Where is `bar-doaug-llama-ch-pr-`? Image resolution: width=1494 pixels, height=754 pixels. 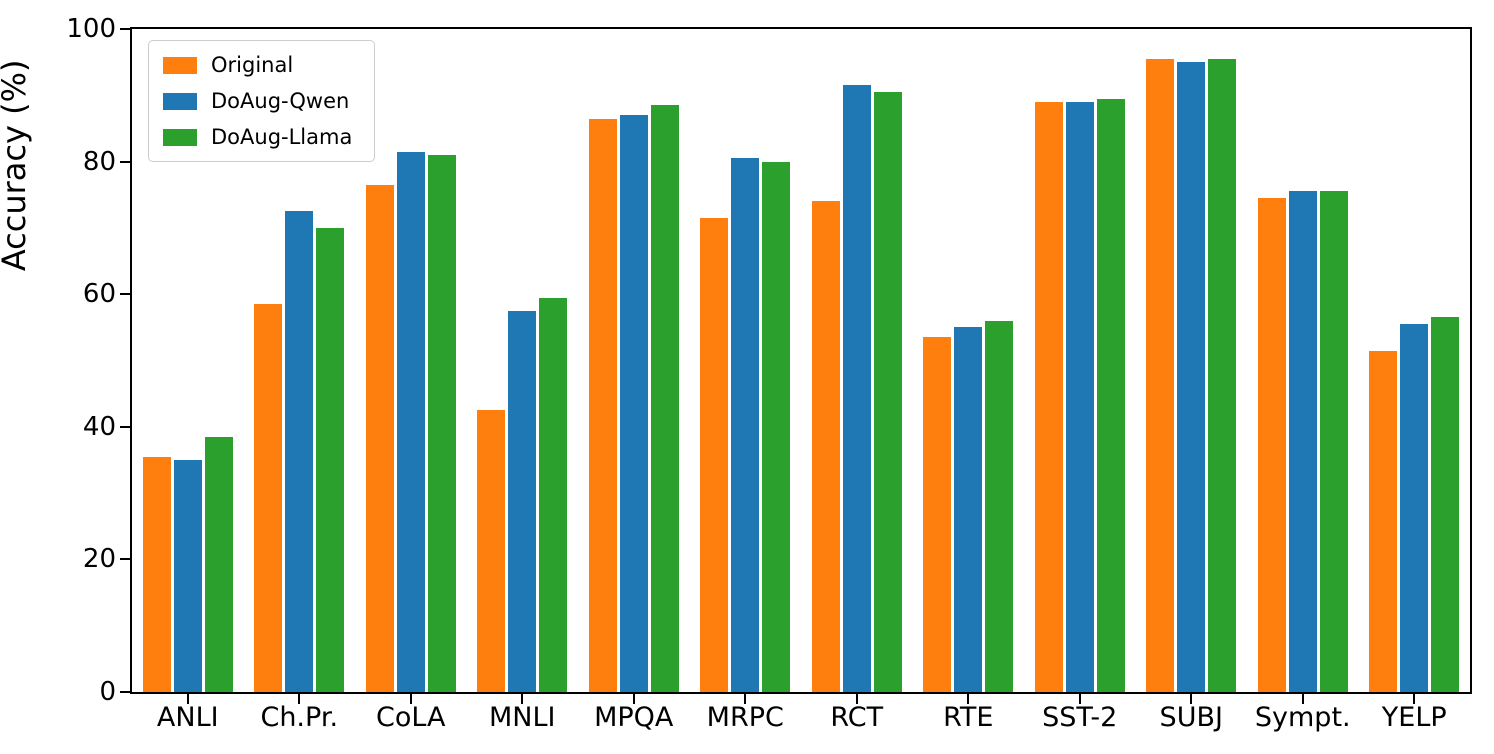 bar-doaug-llama-ch-pr- is located at coordinates (330, 459).